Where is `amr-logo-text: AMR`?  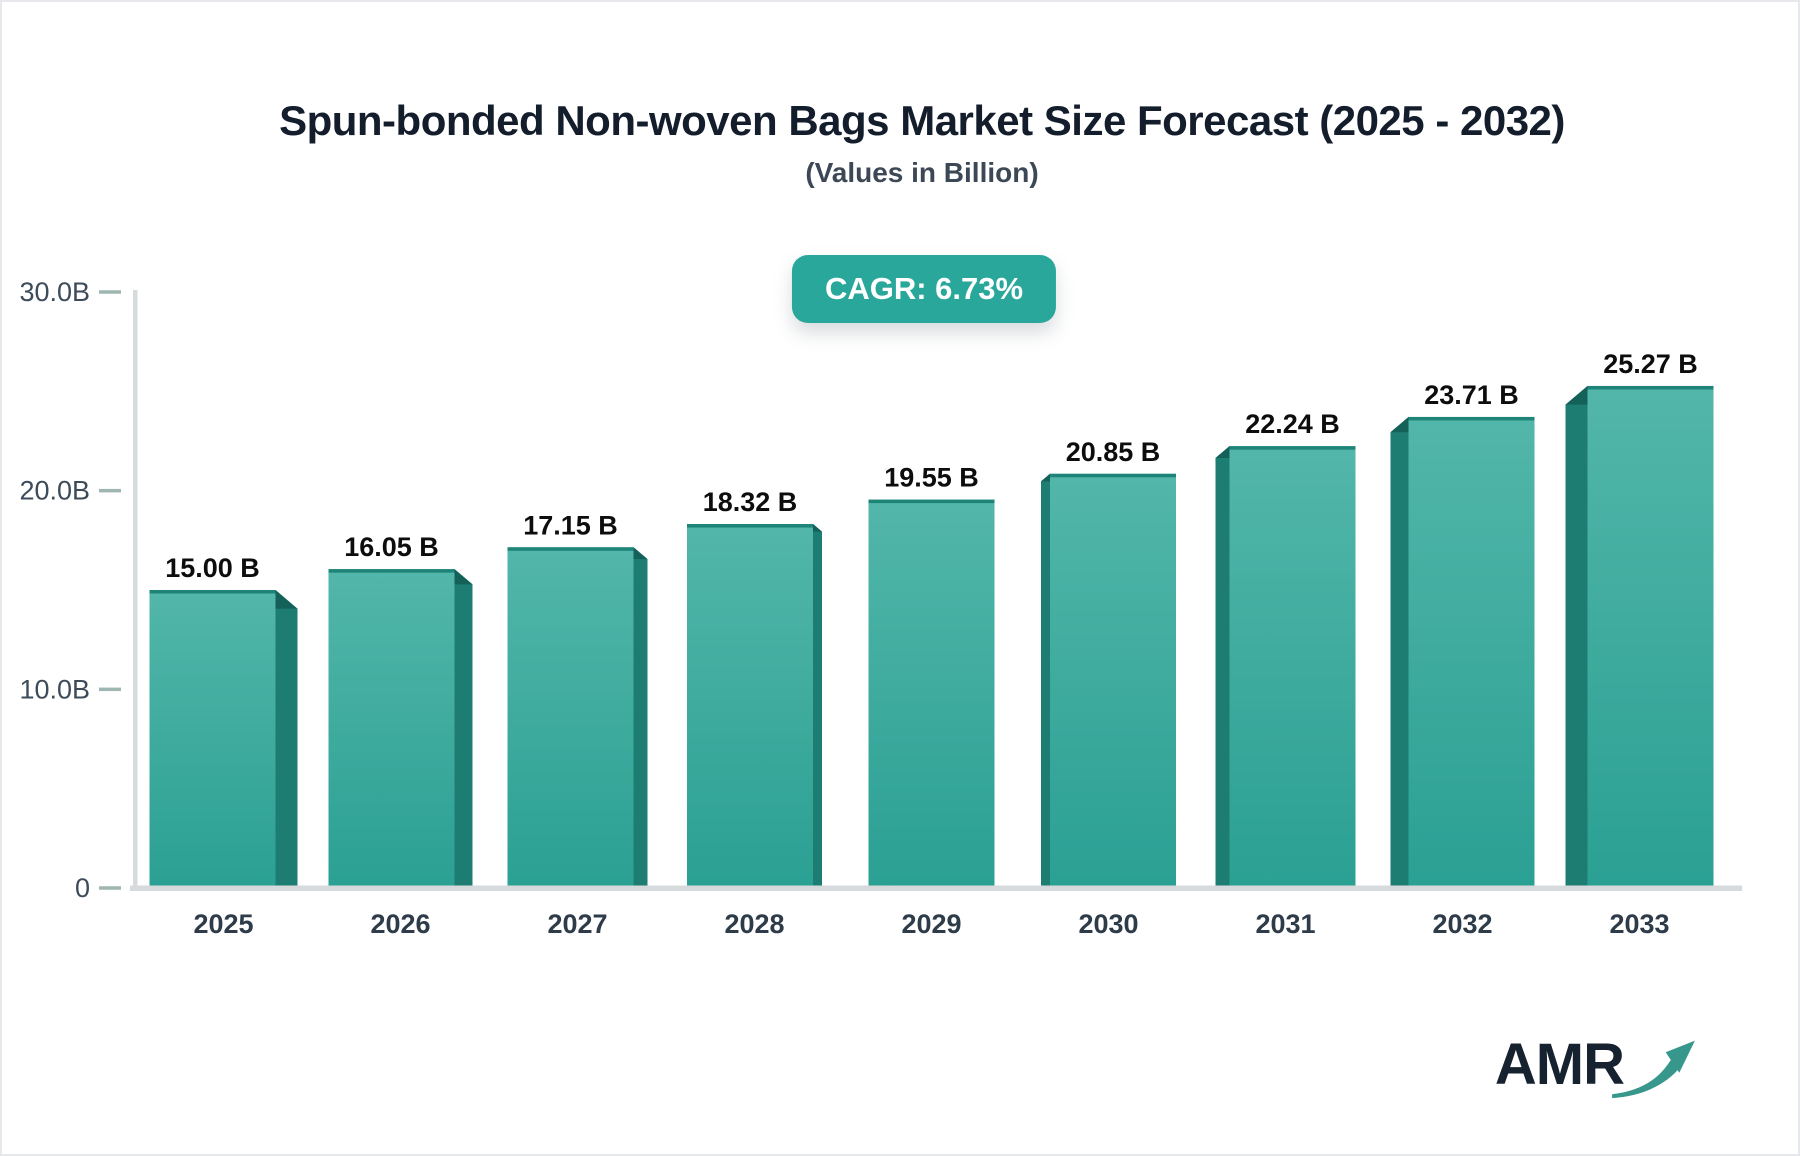 amr-logo-text: AMR is located at coordinates (1559, 1064).